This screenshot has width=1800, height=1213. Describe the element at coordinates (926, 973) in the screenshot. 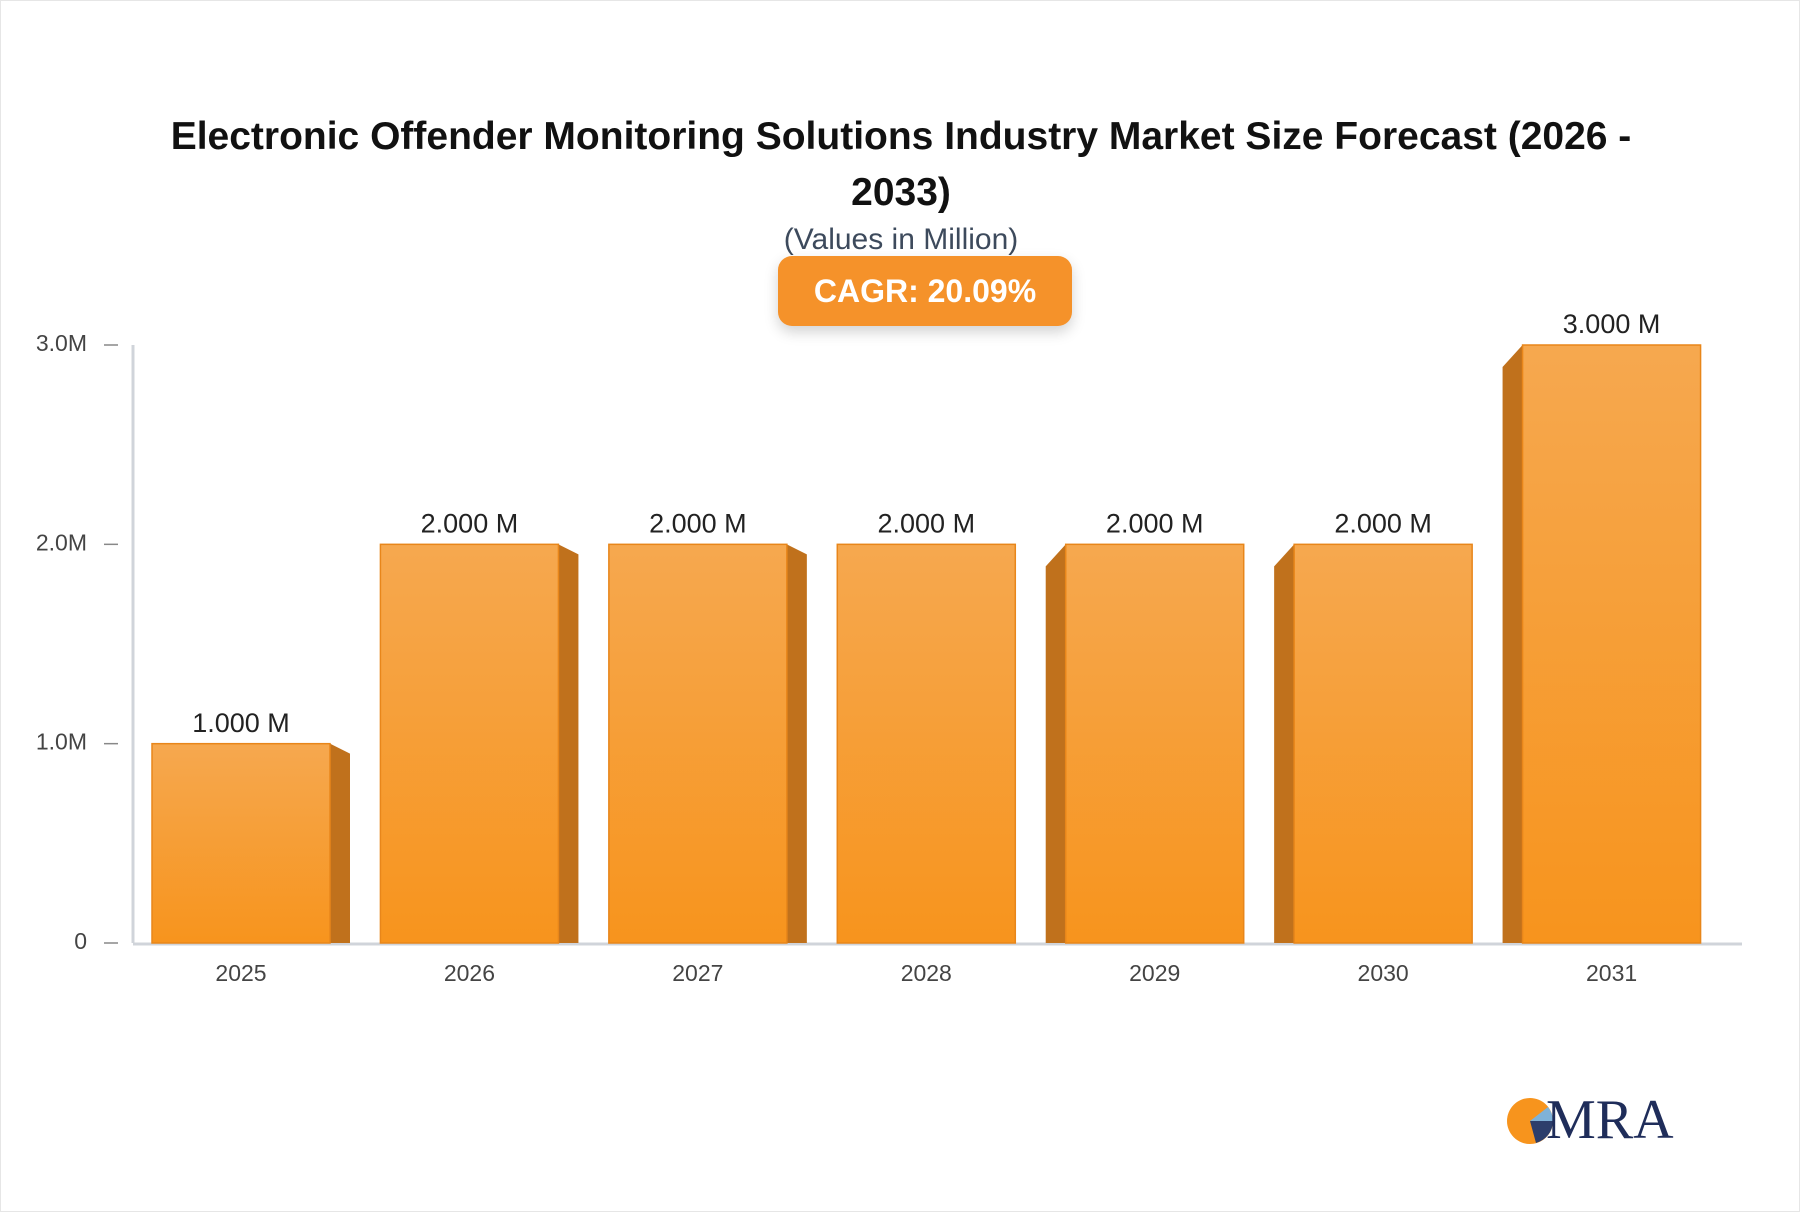

I see `x-tick-label: 2028` at that location.